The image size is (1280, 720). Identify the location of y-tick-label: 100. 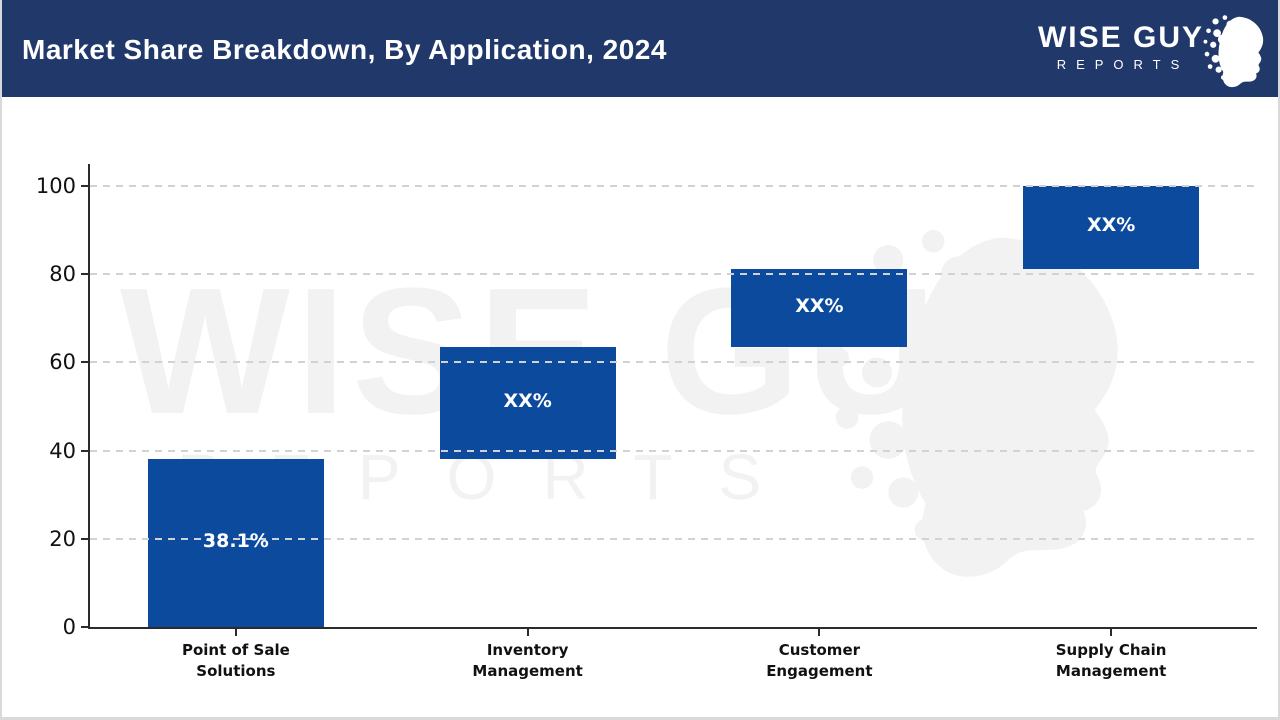
(55, 186).